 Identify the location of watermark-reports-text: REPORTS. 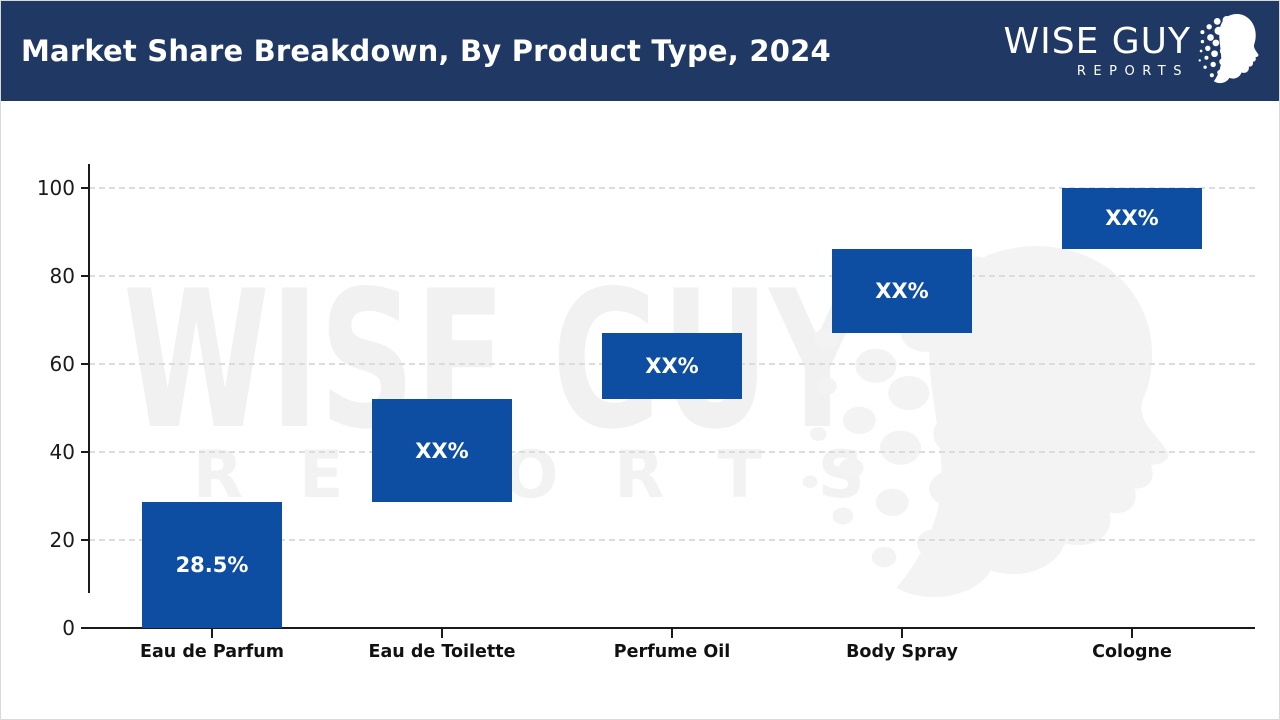
(557, 475).